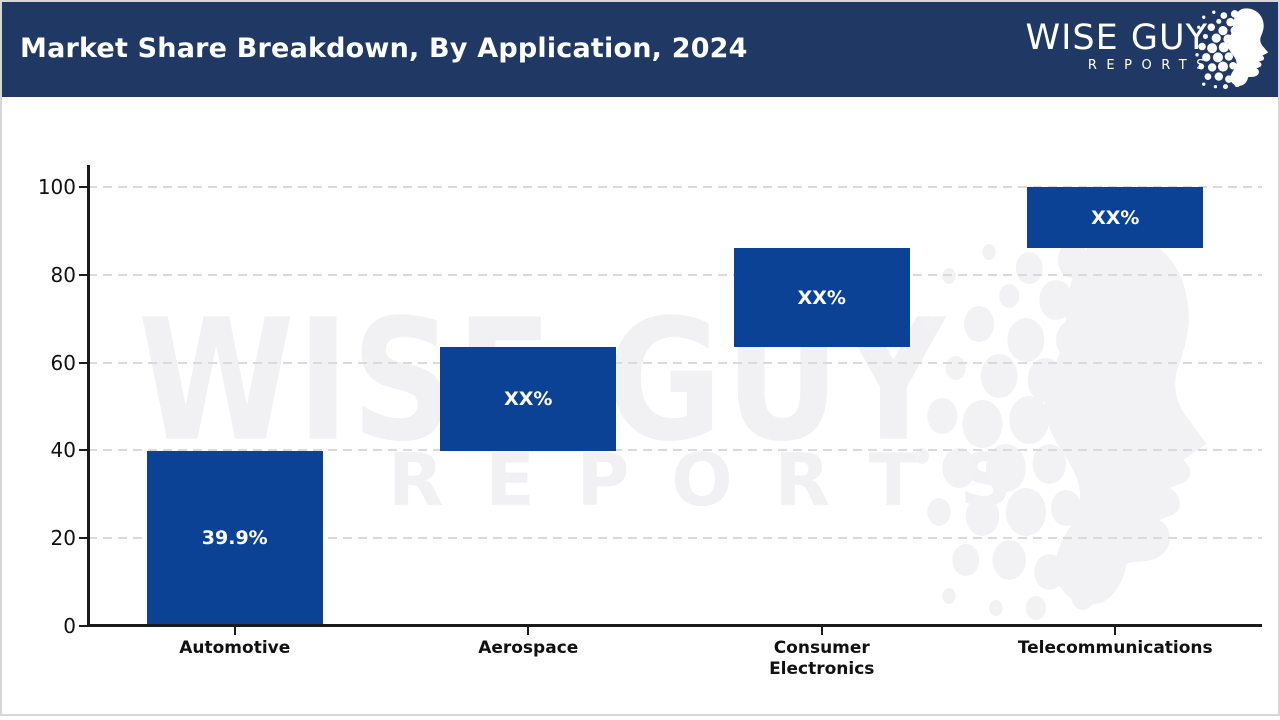 The width and height of the screenshot is (1280, 720). Describe the element at coordinates (822, 658) in the screenshot. I see `x-tick-label-consumer-electronics: Consumer Electronics` at that location.